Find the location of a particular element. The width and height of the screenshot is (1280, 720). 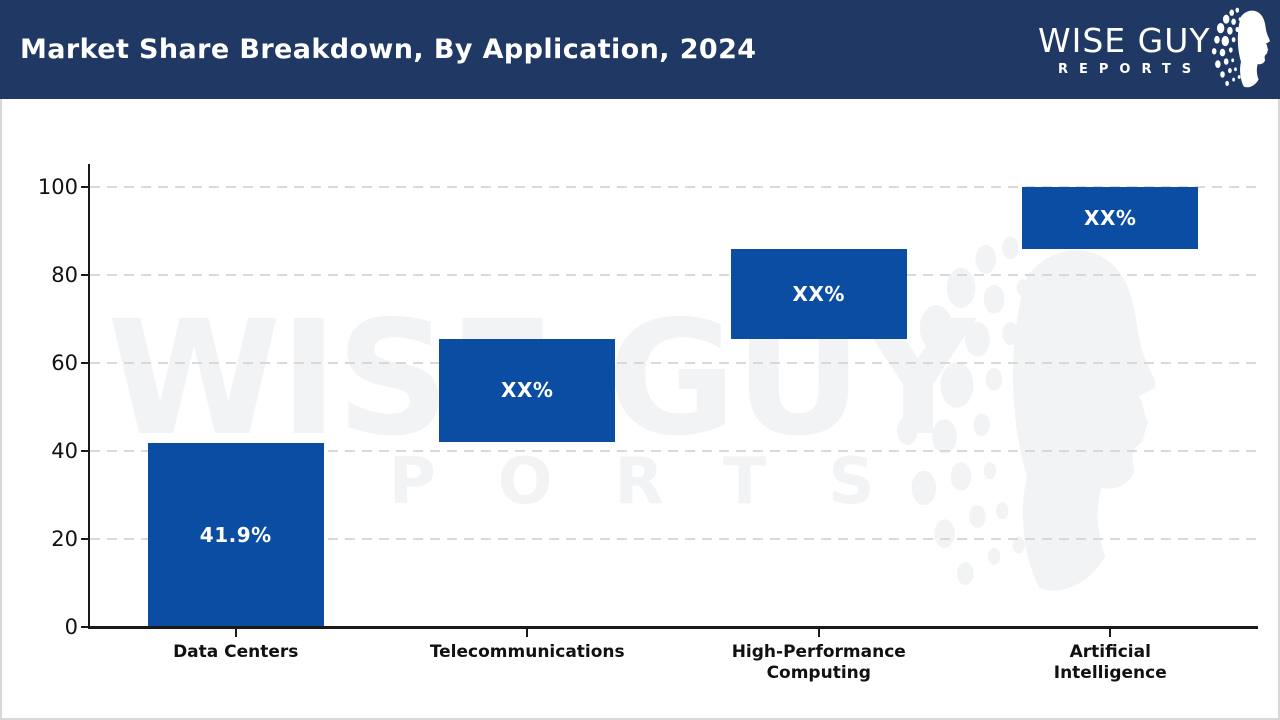

logo-subtext: REPORTS is located at coordinates (1130, 69).